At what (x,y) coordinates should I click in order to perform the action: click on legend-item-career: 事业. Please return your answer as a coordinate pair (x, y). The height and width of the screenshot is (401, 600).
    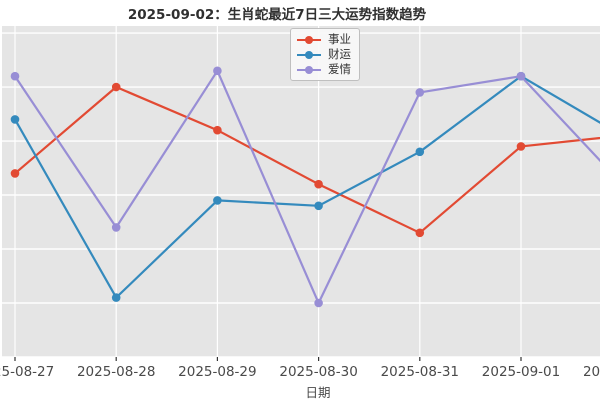
    Looking at the image, I should click on (324, 39).